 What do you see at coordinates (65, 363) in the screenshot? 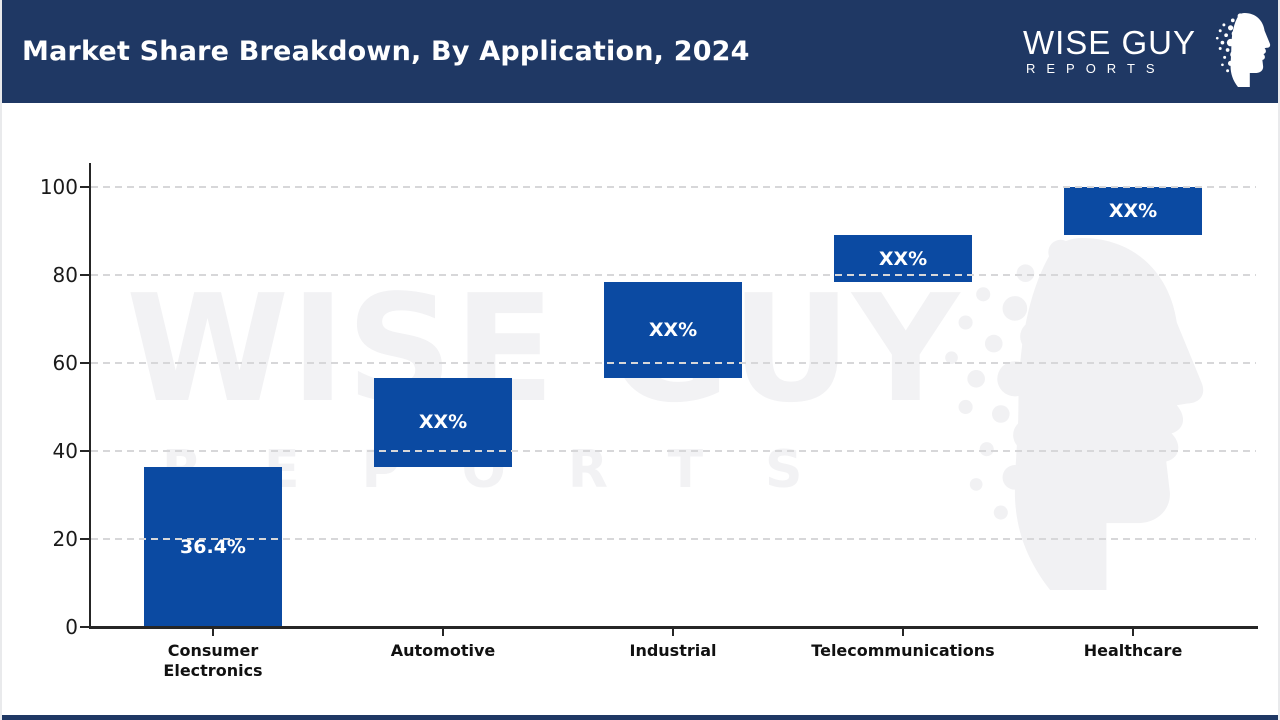
I see `y-tick-label: 60` at bounding box center [65, 363].